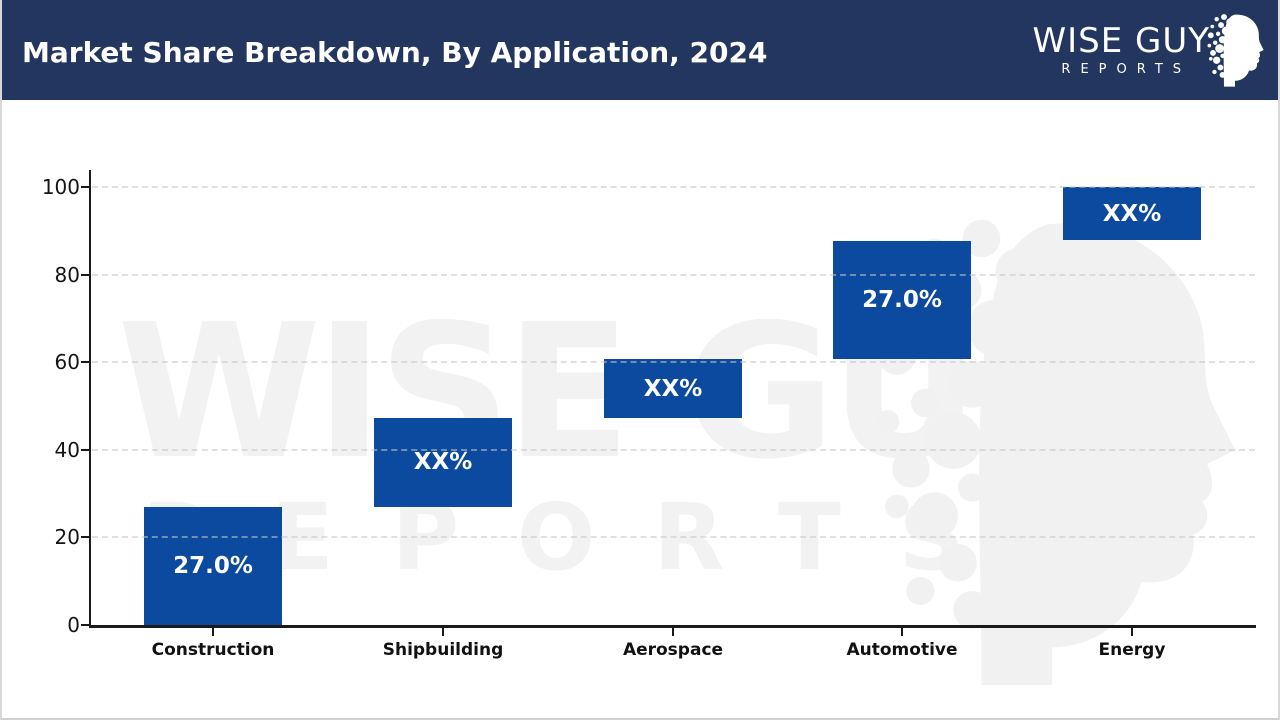 The height and width of the screenshot is (720, 1280). Describe the element at coordinates (213, 650) in the screenshot. I see `x-category-label-construction: Construction` at that location.